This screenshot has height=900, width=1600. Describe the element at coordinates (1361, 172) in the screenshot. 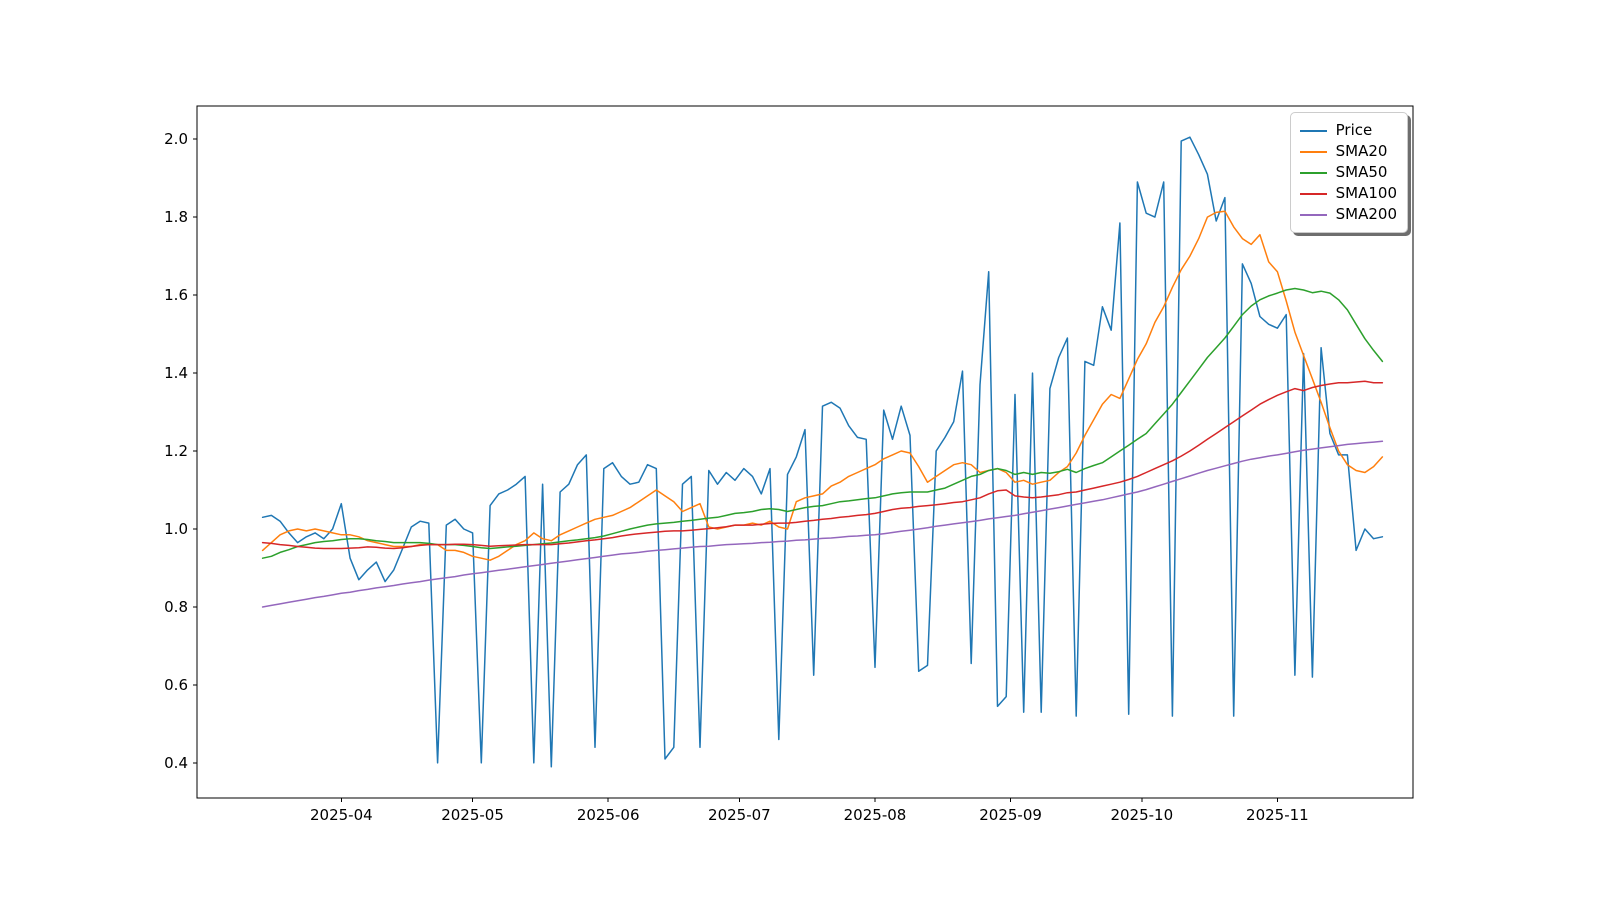

I see `legend-label: SMA50` at that location.